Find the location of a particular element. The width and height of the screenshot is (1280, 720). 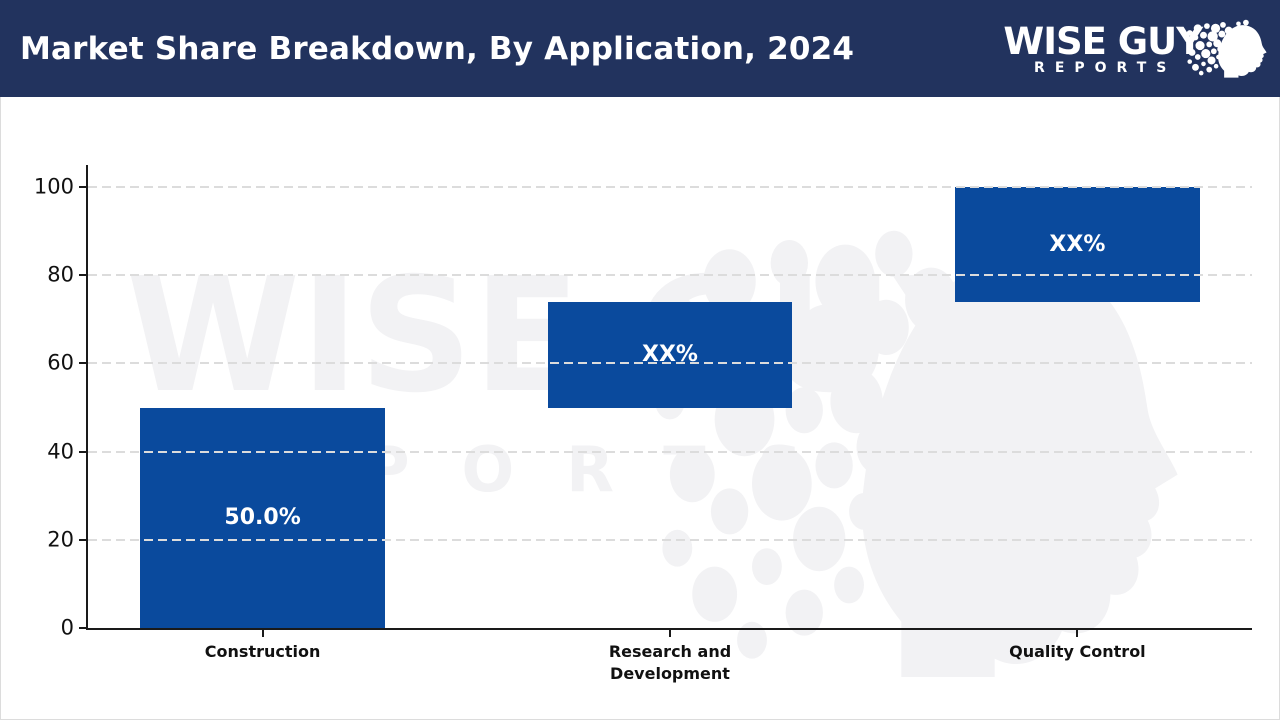

y-axis-tick-label: 40 is located at coordinates (60, 451).